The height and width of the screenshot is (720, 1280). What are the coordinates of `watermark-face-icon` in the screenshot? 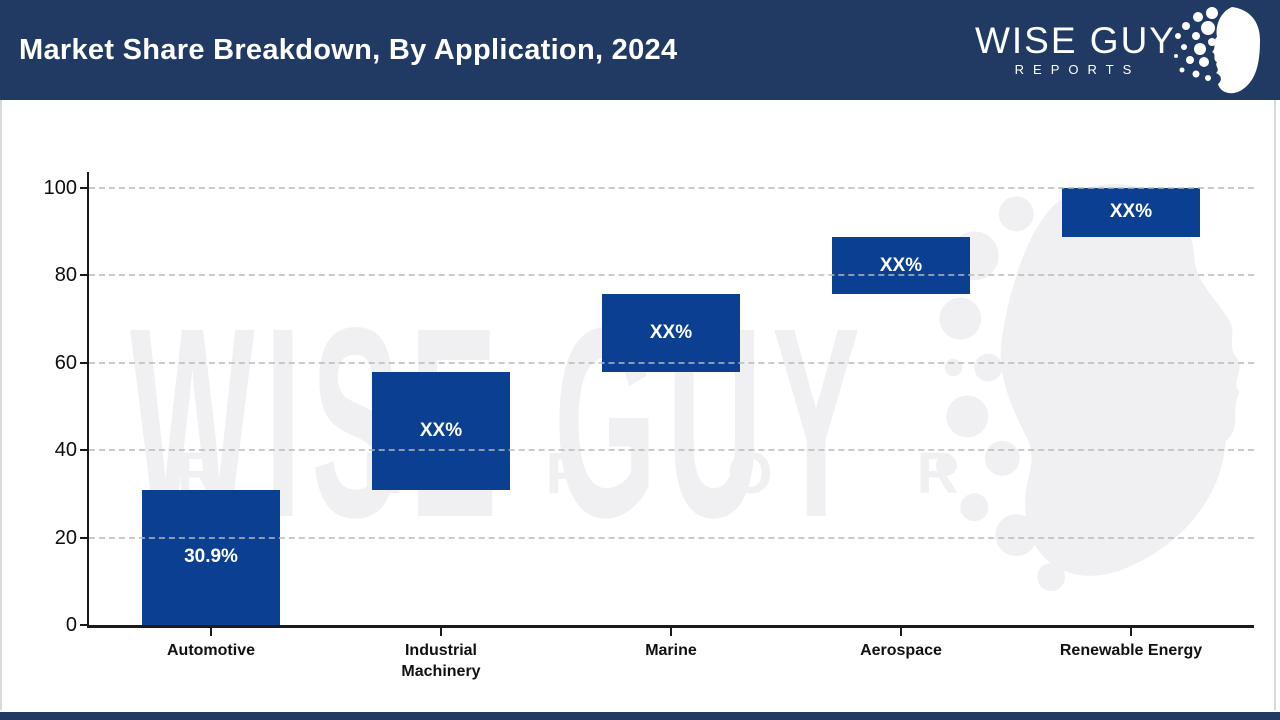 It's located at (1087, 387).